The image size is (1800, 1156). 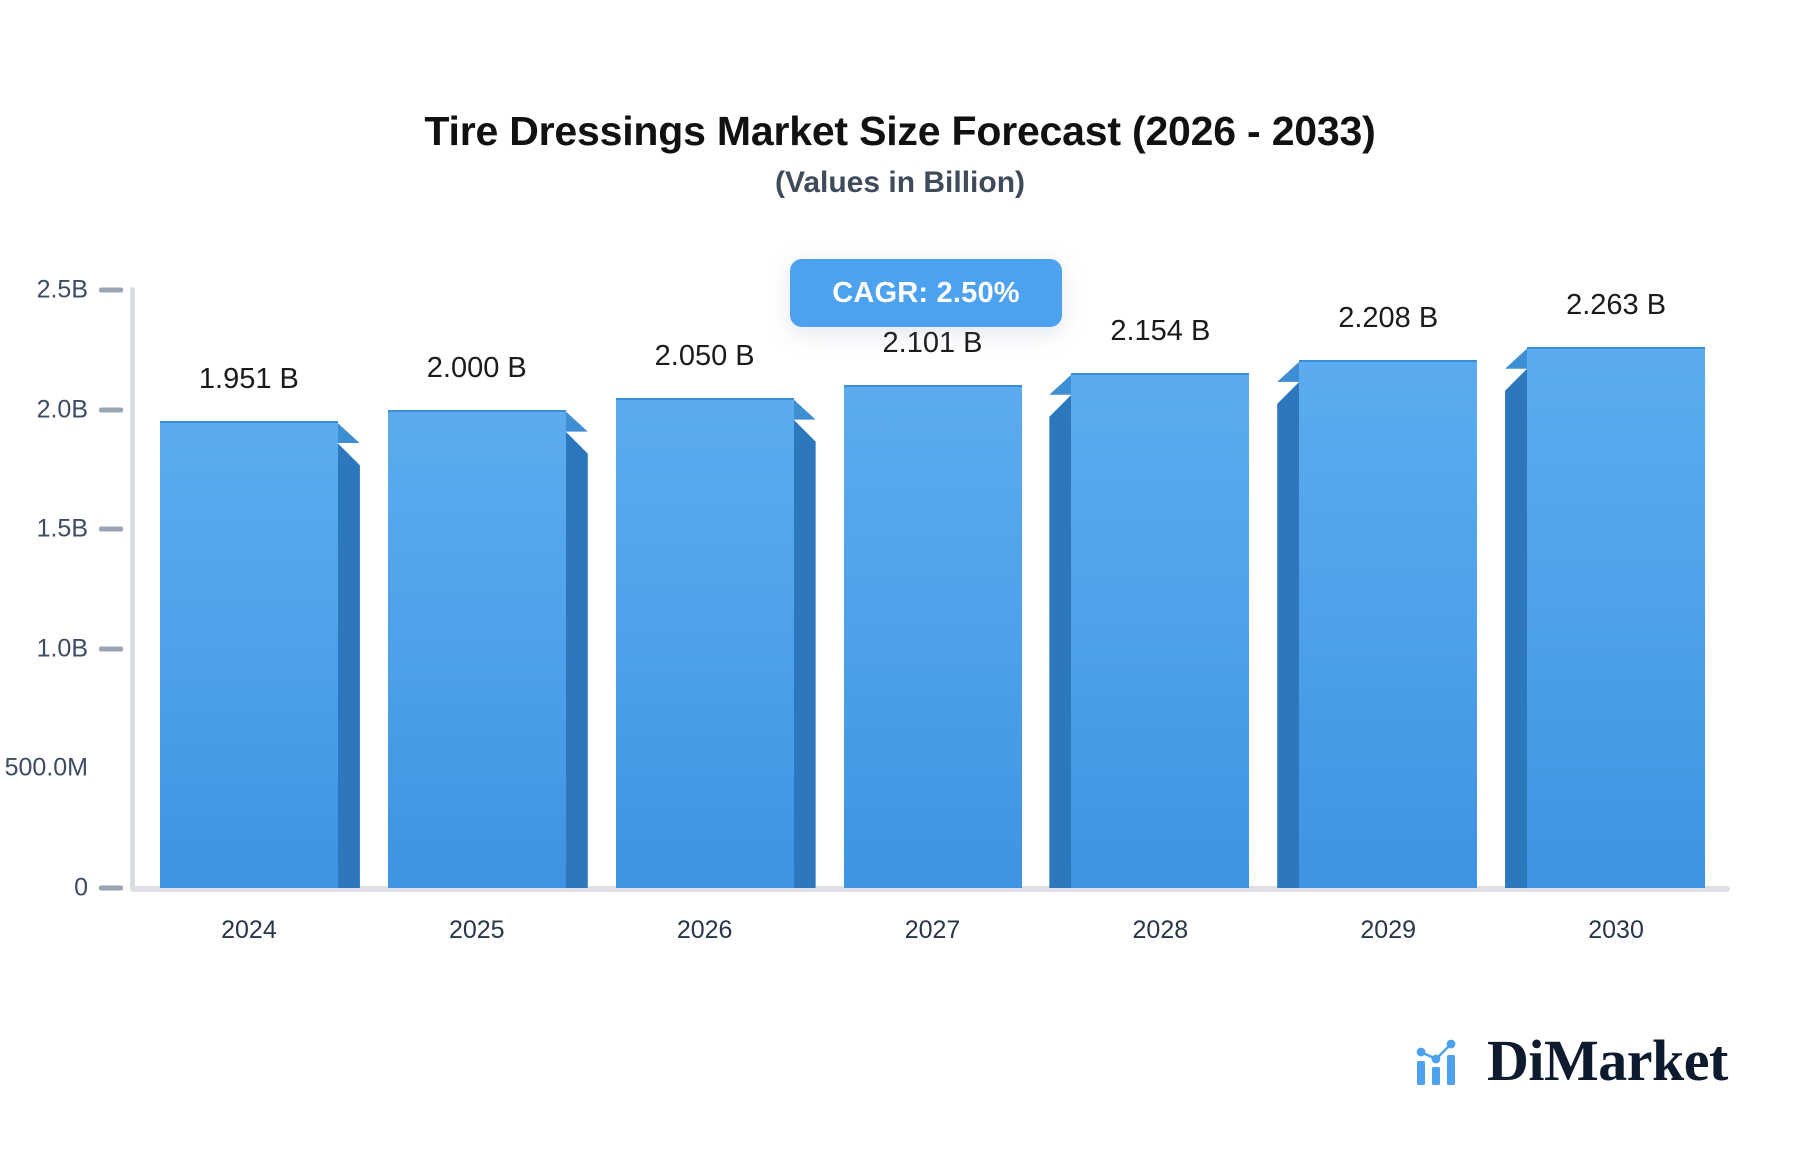 I want to click on x-axis-label-2029: 2029, so click(x=1388, y=930).